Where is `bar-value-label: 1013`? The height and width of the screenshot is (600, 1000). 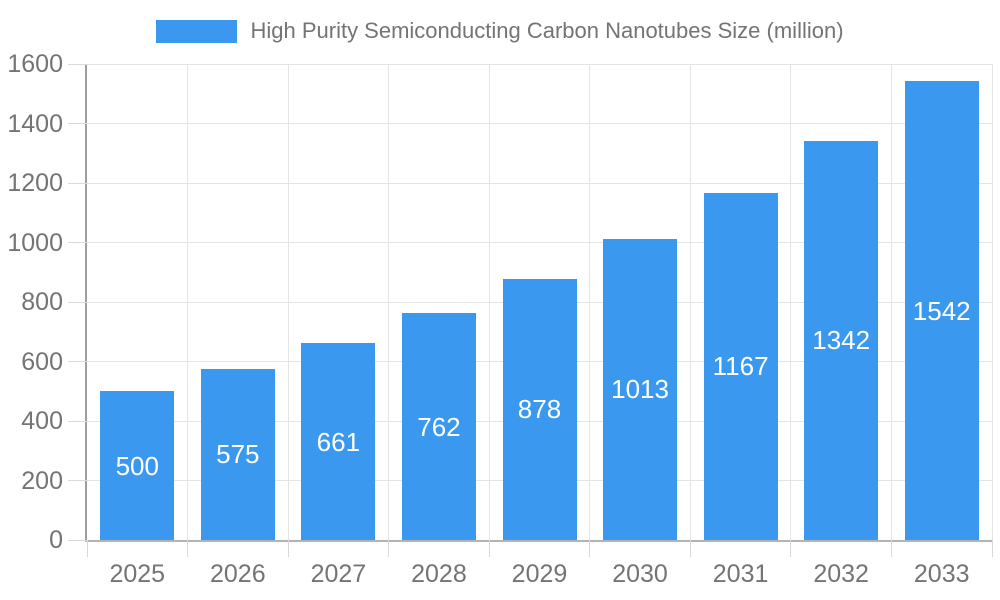
bar-value-label: 1013 is located at coordinates (640, 389).